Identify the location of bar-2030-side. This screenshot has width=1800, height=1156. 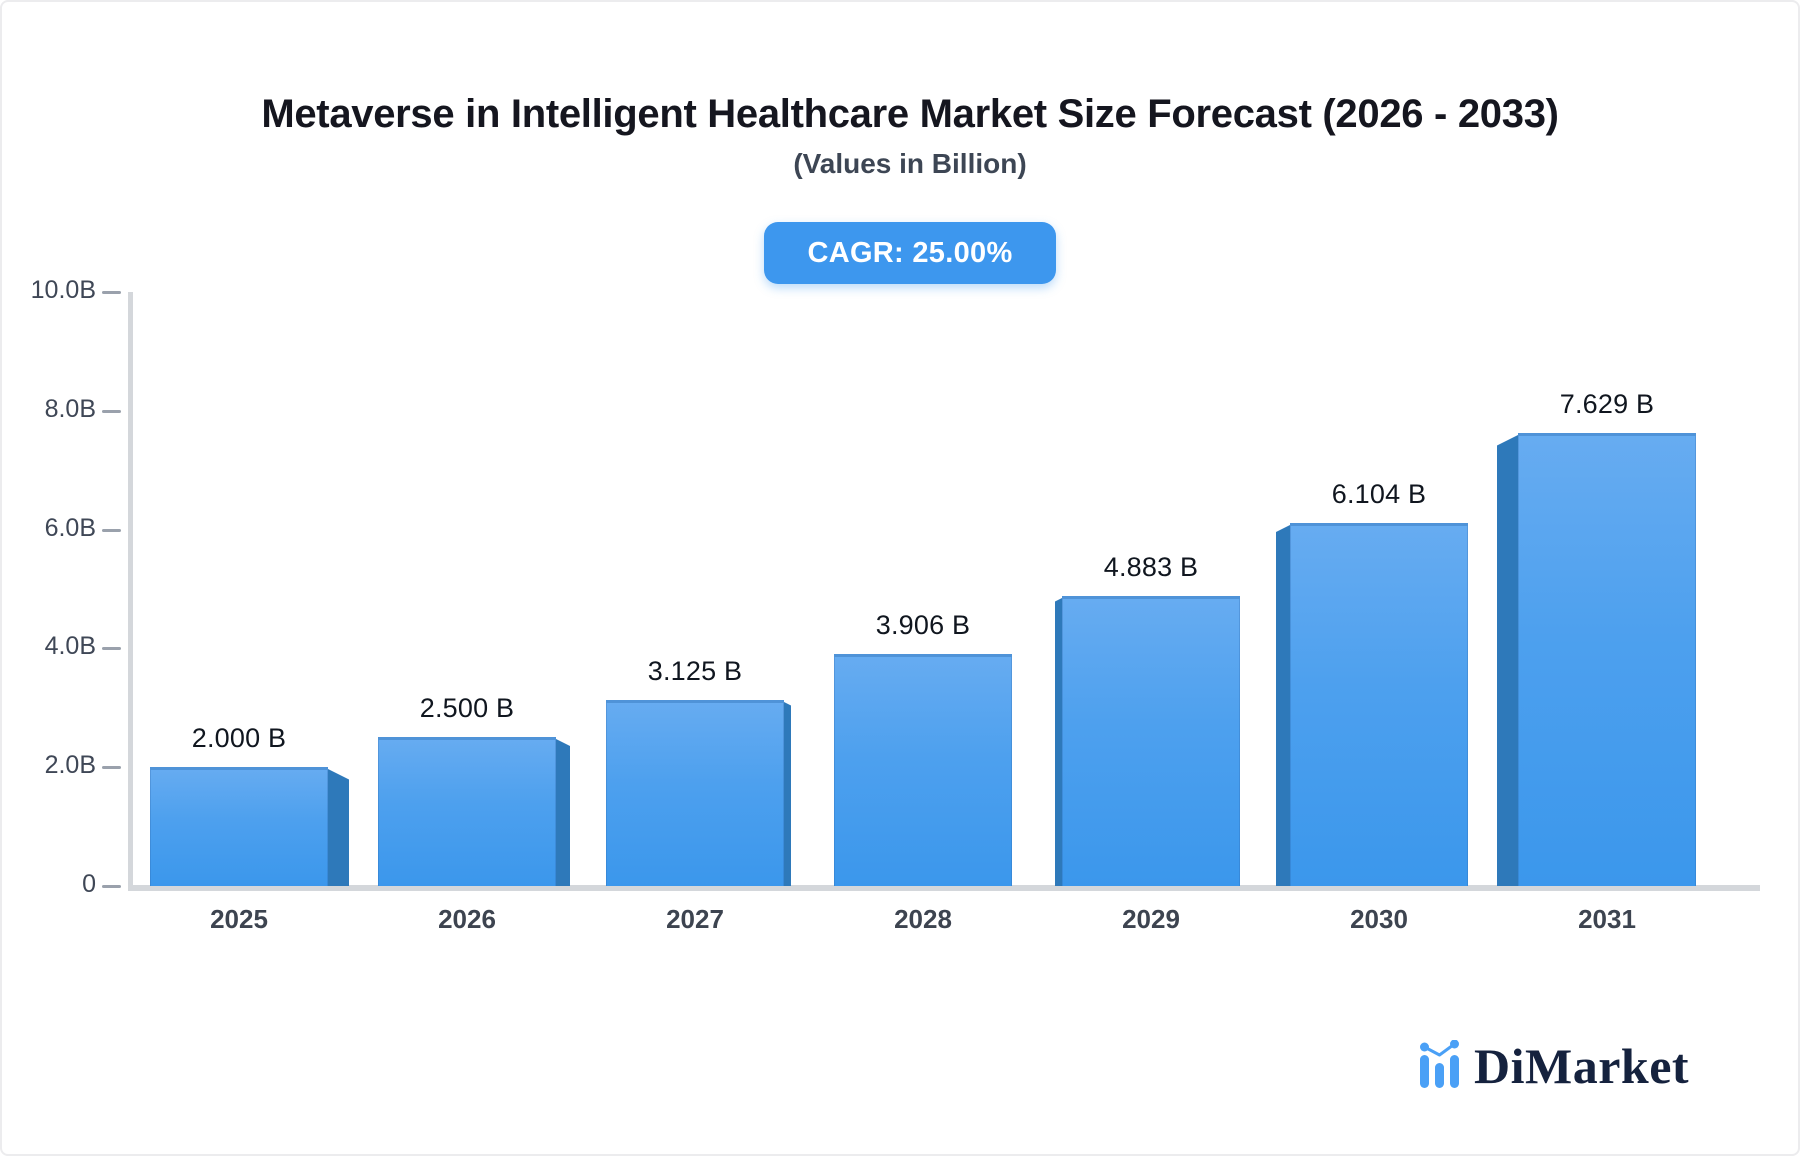
(1283, 705).